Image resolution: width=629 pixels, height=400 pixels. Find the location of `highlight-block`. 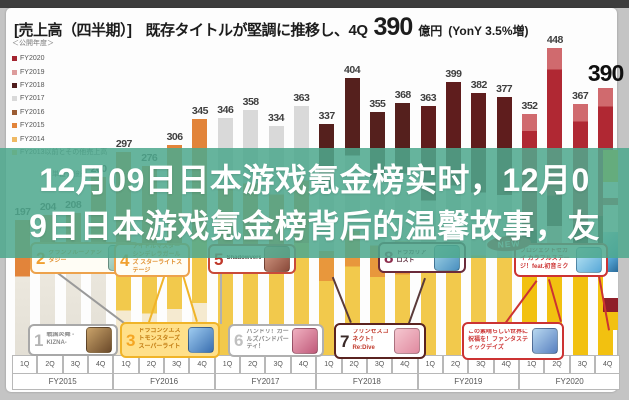

highlight-block is located at coordinates (610, 285).